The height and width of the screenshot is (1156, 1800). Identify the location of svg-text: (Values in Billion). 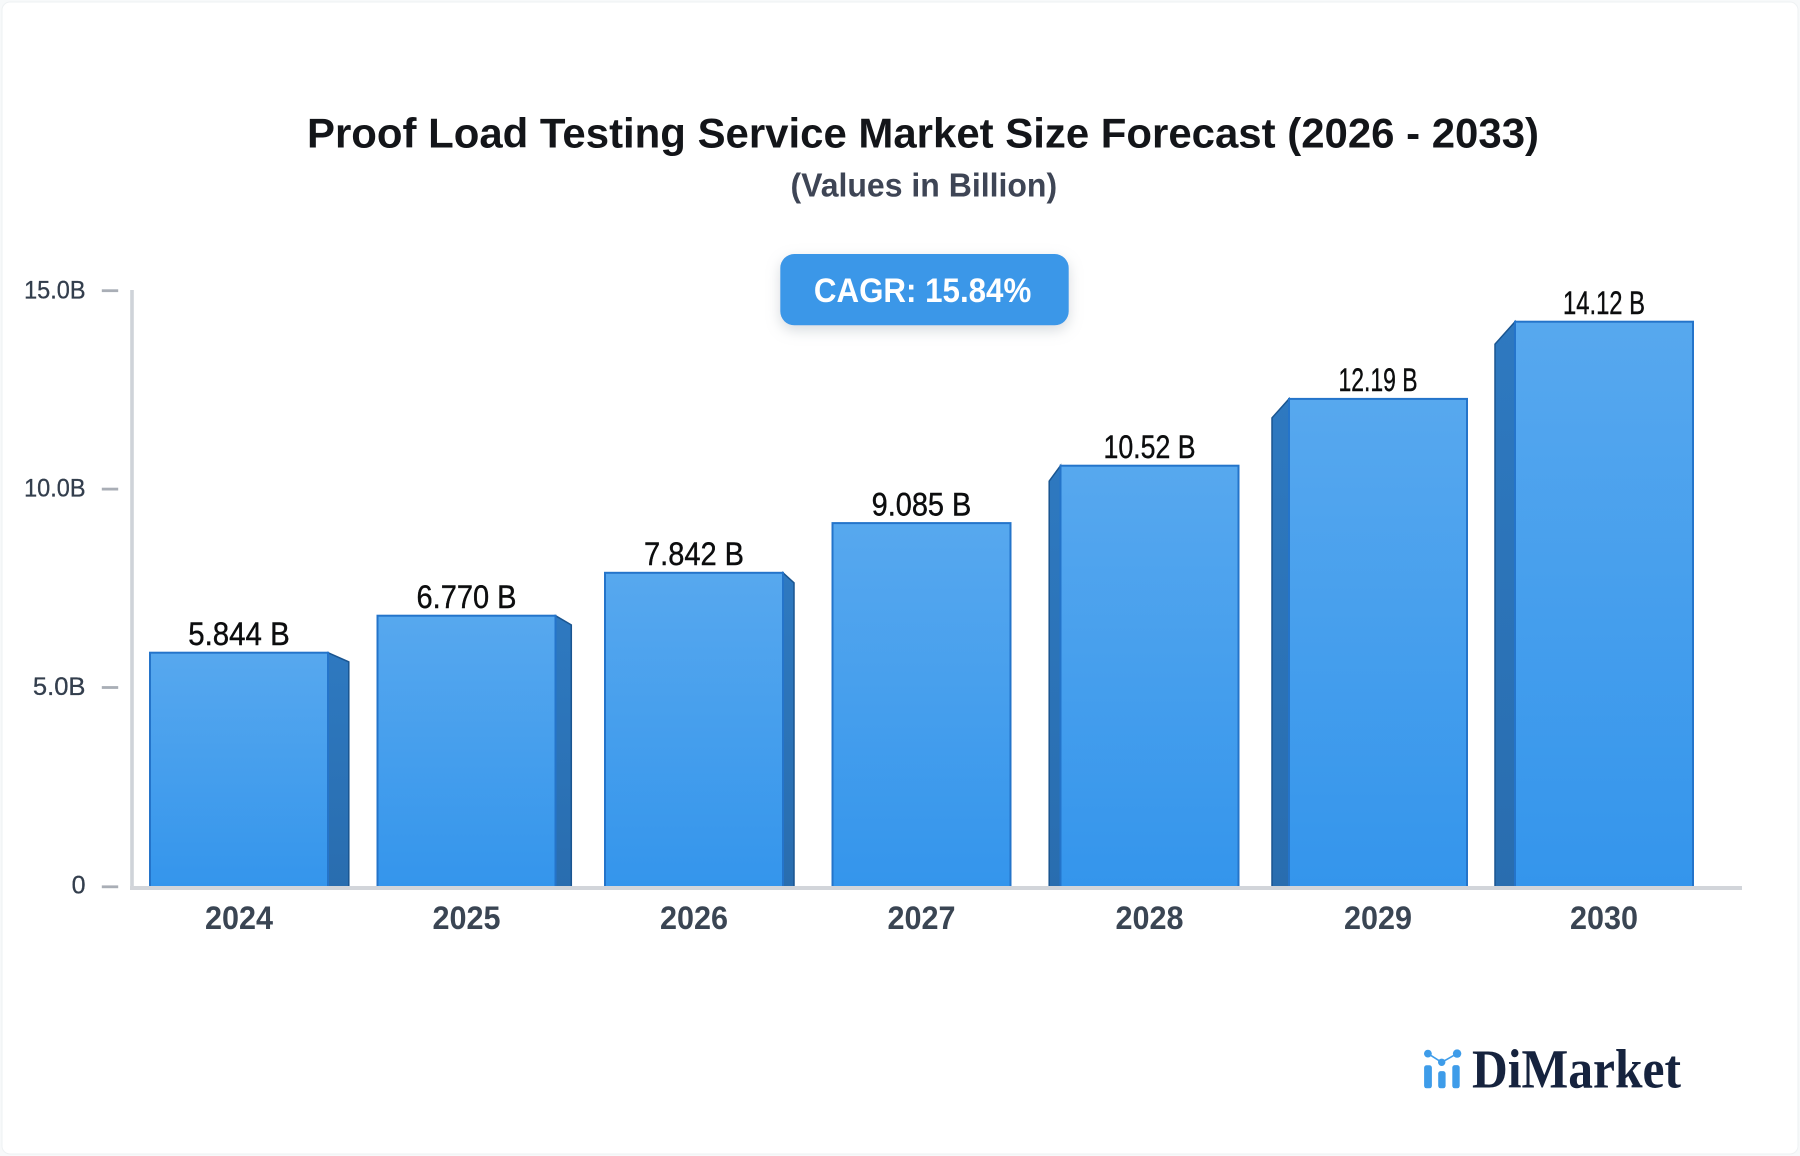
(924, 184).